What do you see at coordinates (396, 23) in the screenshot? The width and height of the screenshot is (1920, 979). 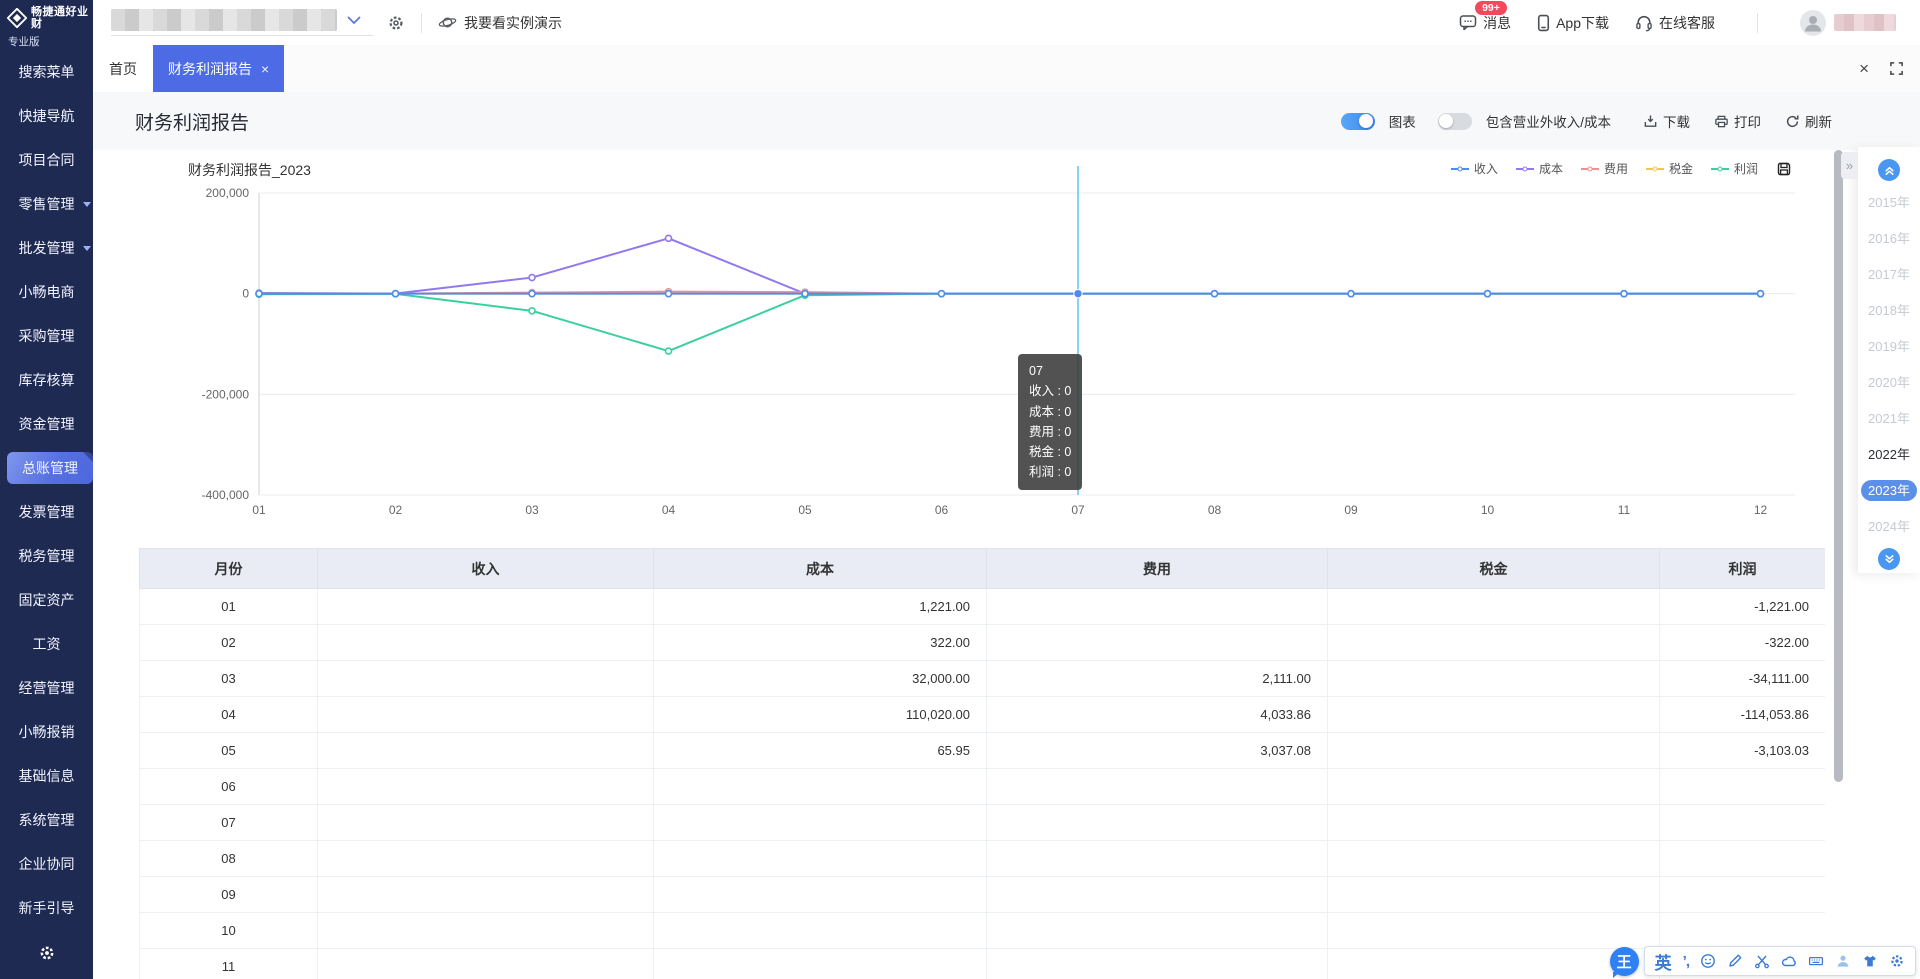 I see `settings-gear-button` at bounding box center [396, 23].